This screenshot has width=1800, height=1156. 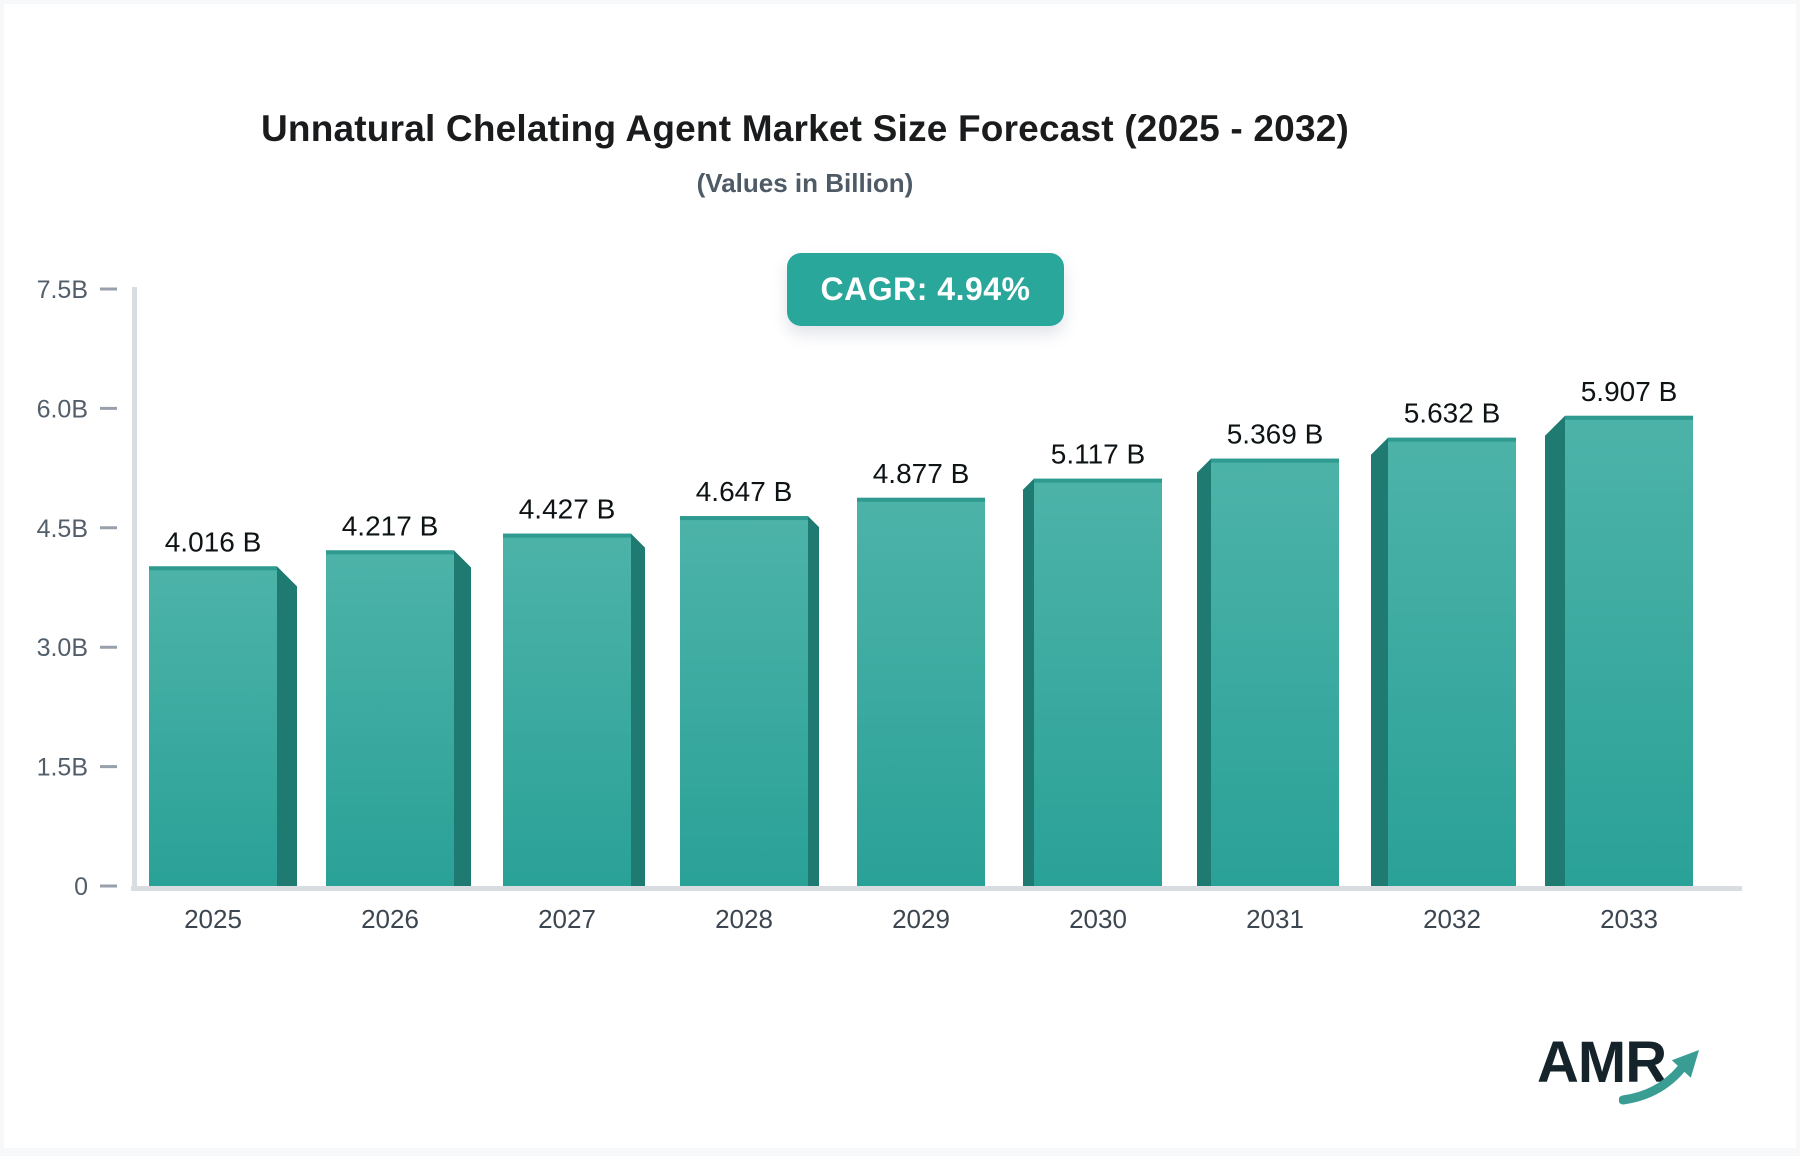 I want to click on x-tick-label: 2027, so click(x=567, y=919).